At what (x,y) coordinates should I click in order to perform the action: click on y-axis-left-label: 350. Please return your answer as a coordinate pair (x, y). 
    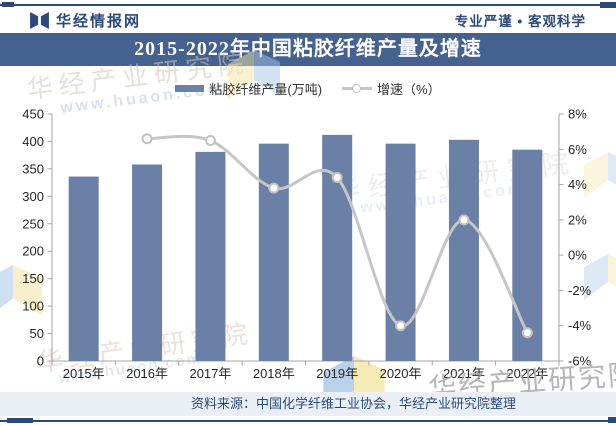
    Looking at the image, I should click on (33, 168).